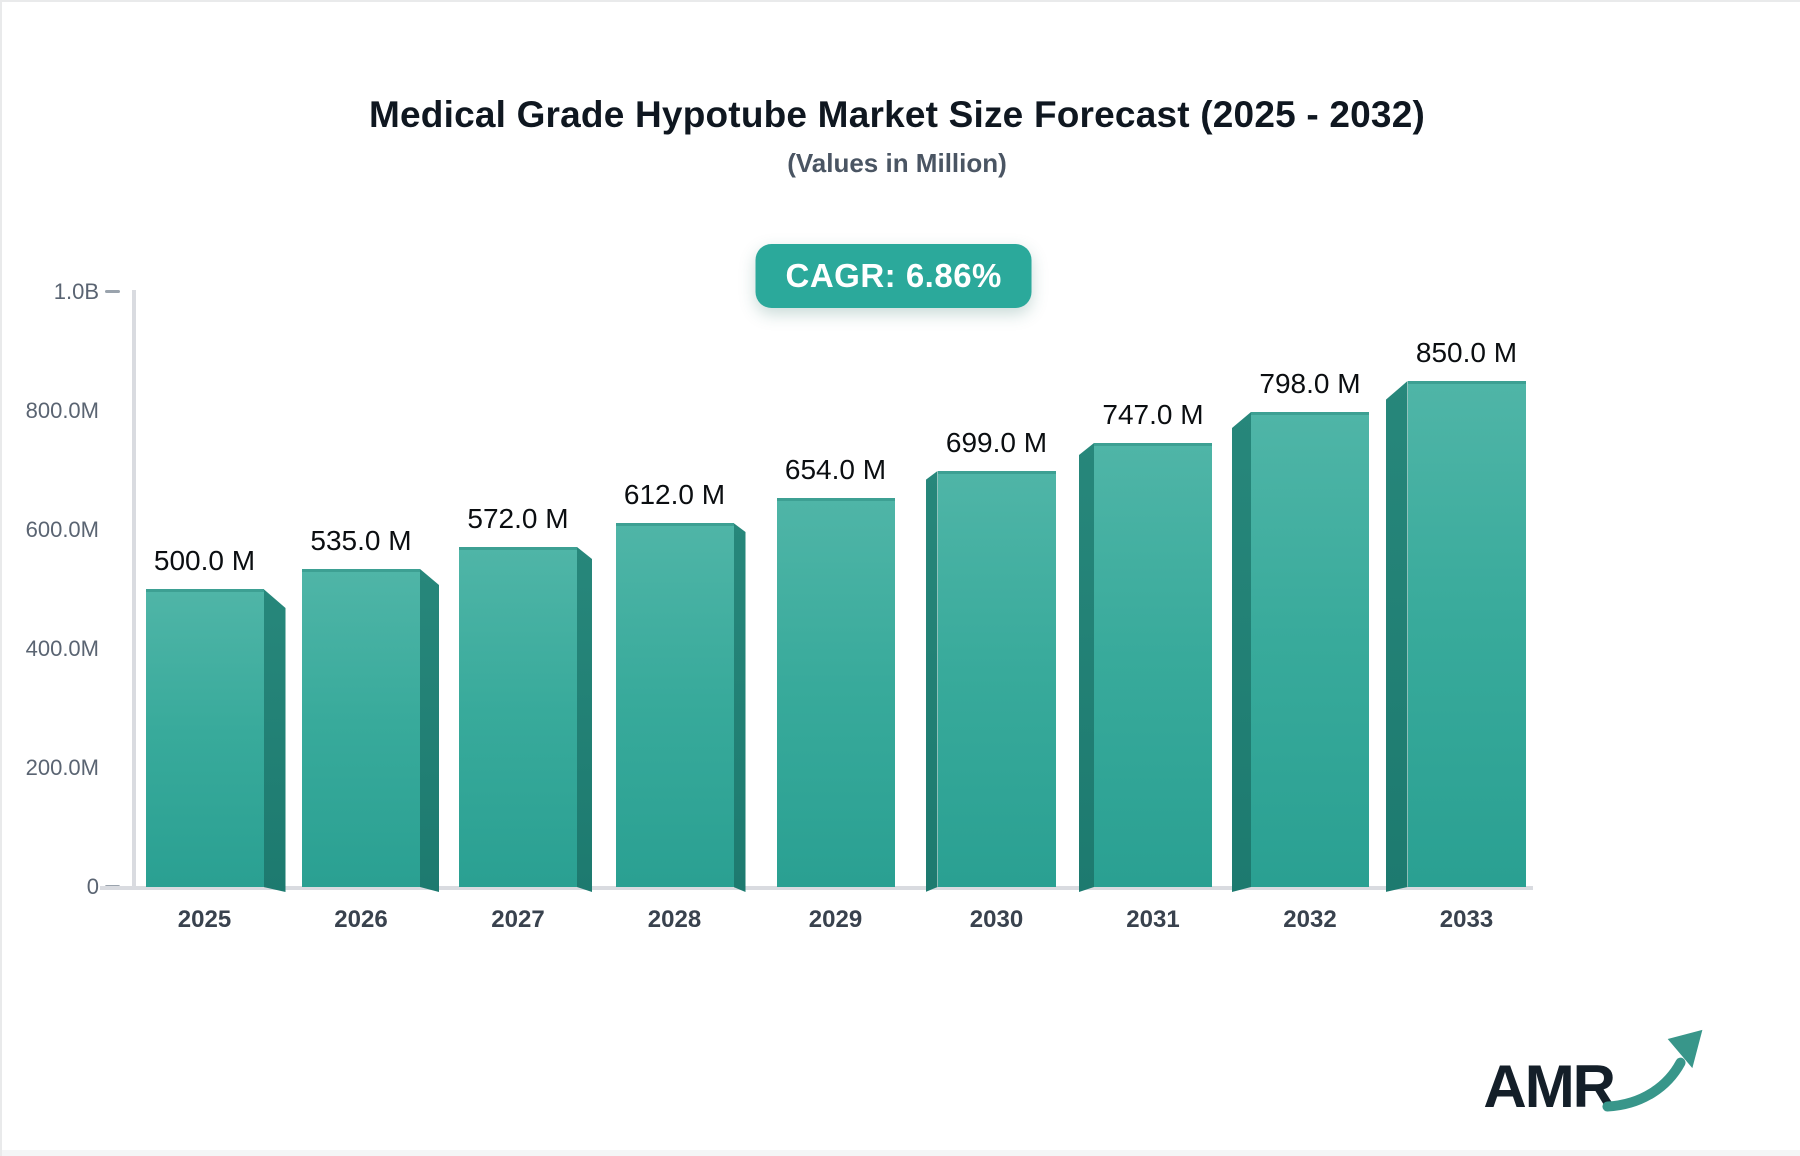 Image resolution: width=1800 pixels, height=1156 pixels. What do you see at coordinates (429, 730) in the screenshot?
I see `bar-side-face-2026` at bounding box center [429, 730].